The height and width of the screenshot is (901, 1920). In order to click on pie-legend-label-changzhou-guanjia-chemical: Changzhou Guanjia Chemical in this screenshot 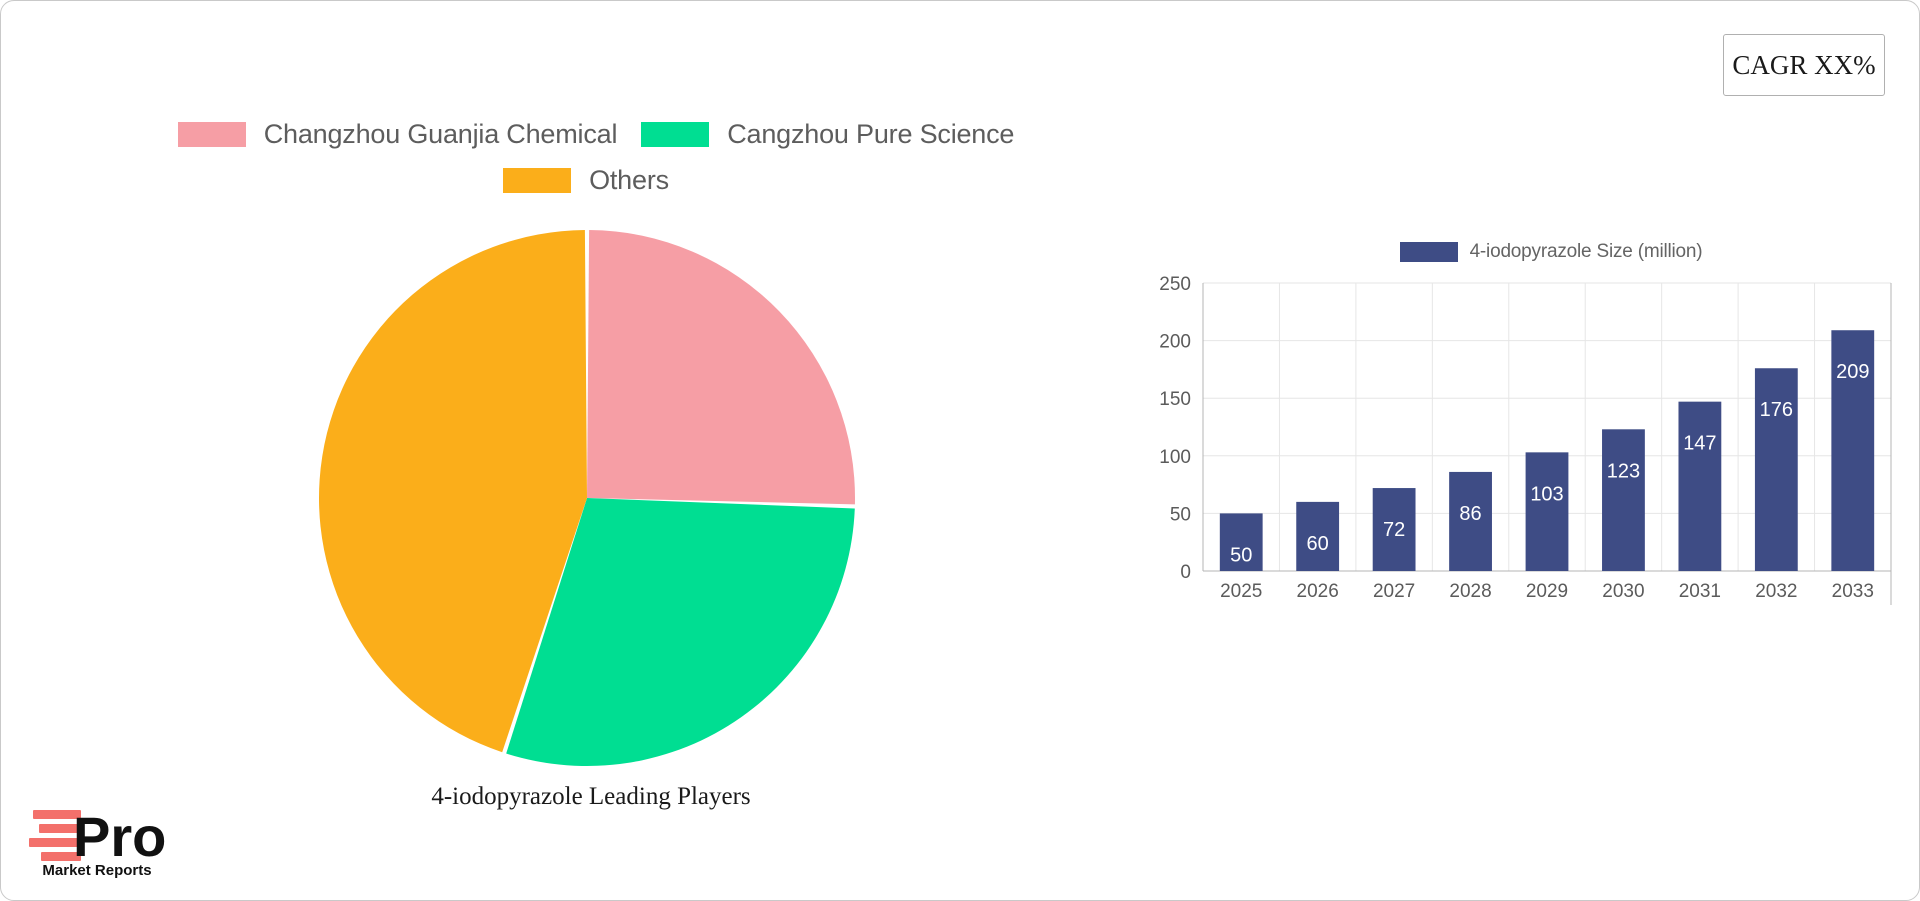, I will do `click(440, 134)`.